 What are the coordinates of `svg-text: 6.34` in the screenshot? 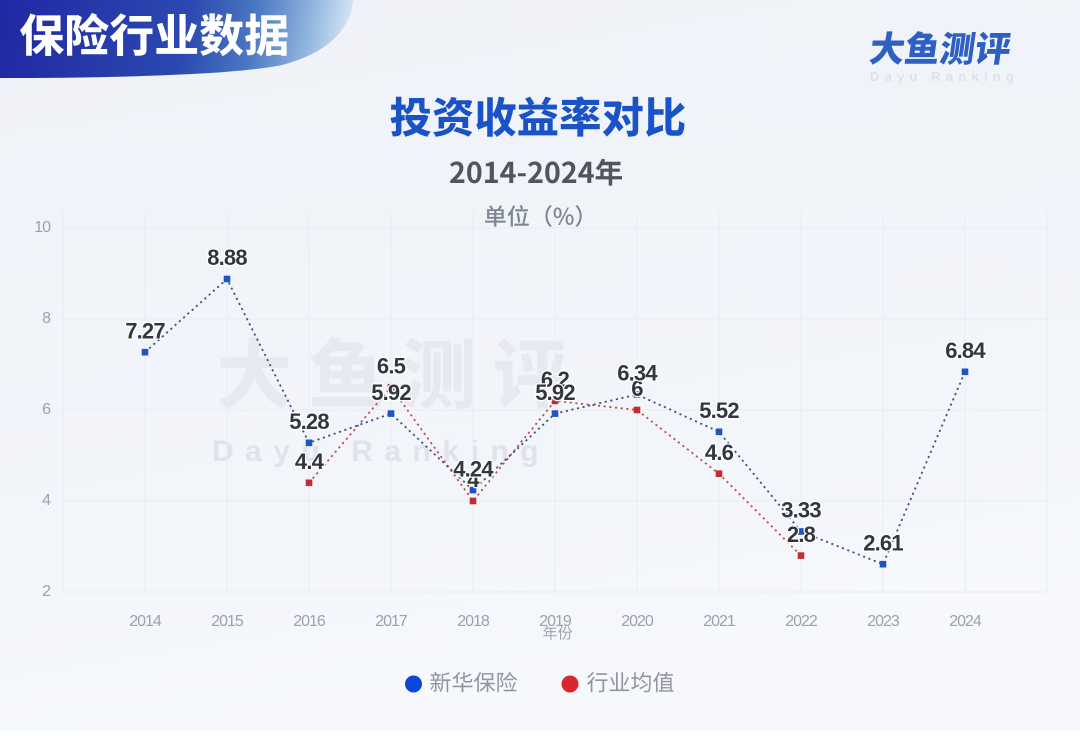 It's located at (637, 373).